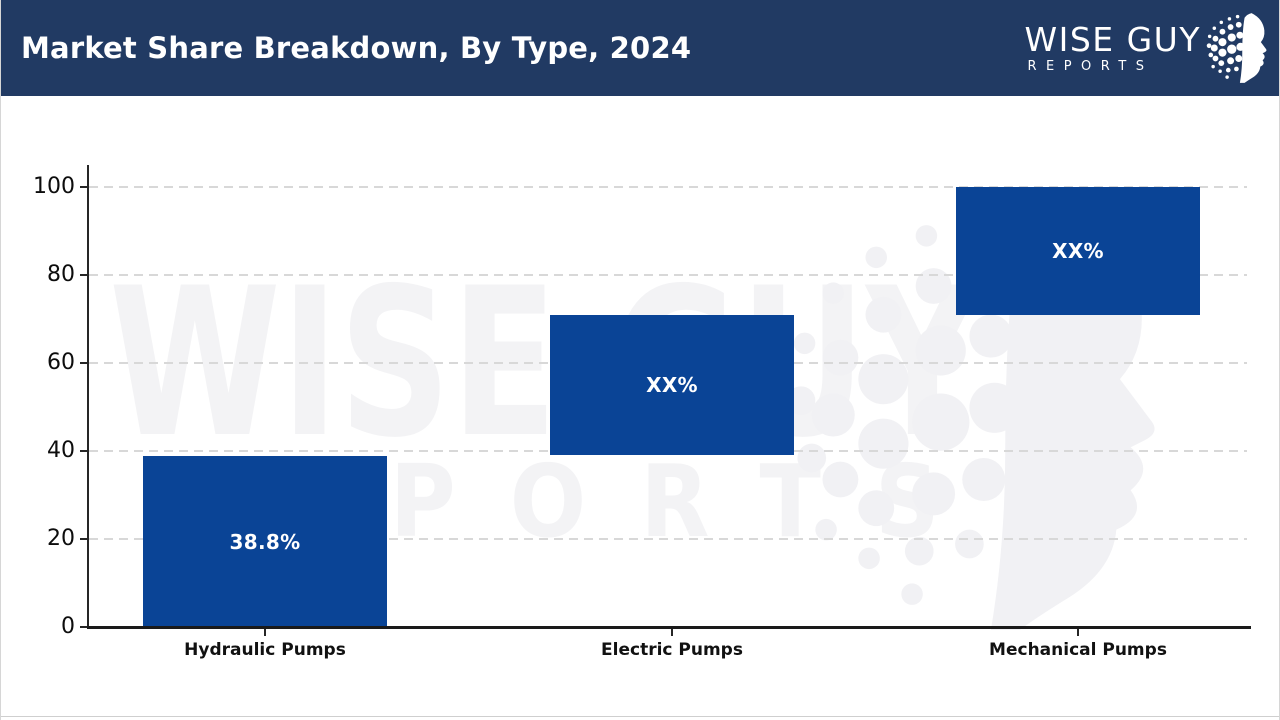 This screenshot has height=720, width=1280. I want to click on dotted-face-icon, so click(1236, 48).